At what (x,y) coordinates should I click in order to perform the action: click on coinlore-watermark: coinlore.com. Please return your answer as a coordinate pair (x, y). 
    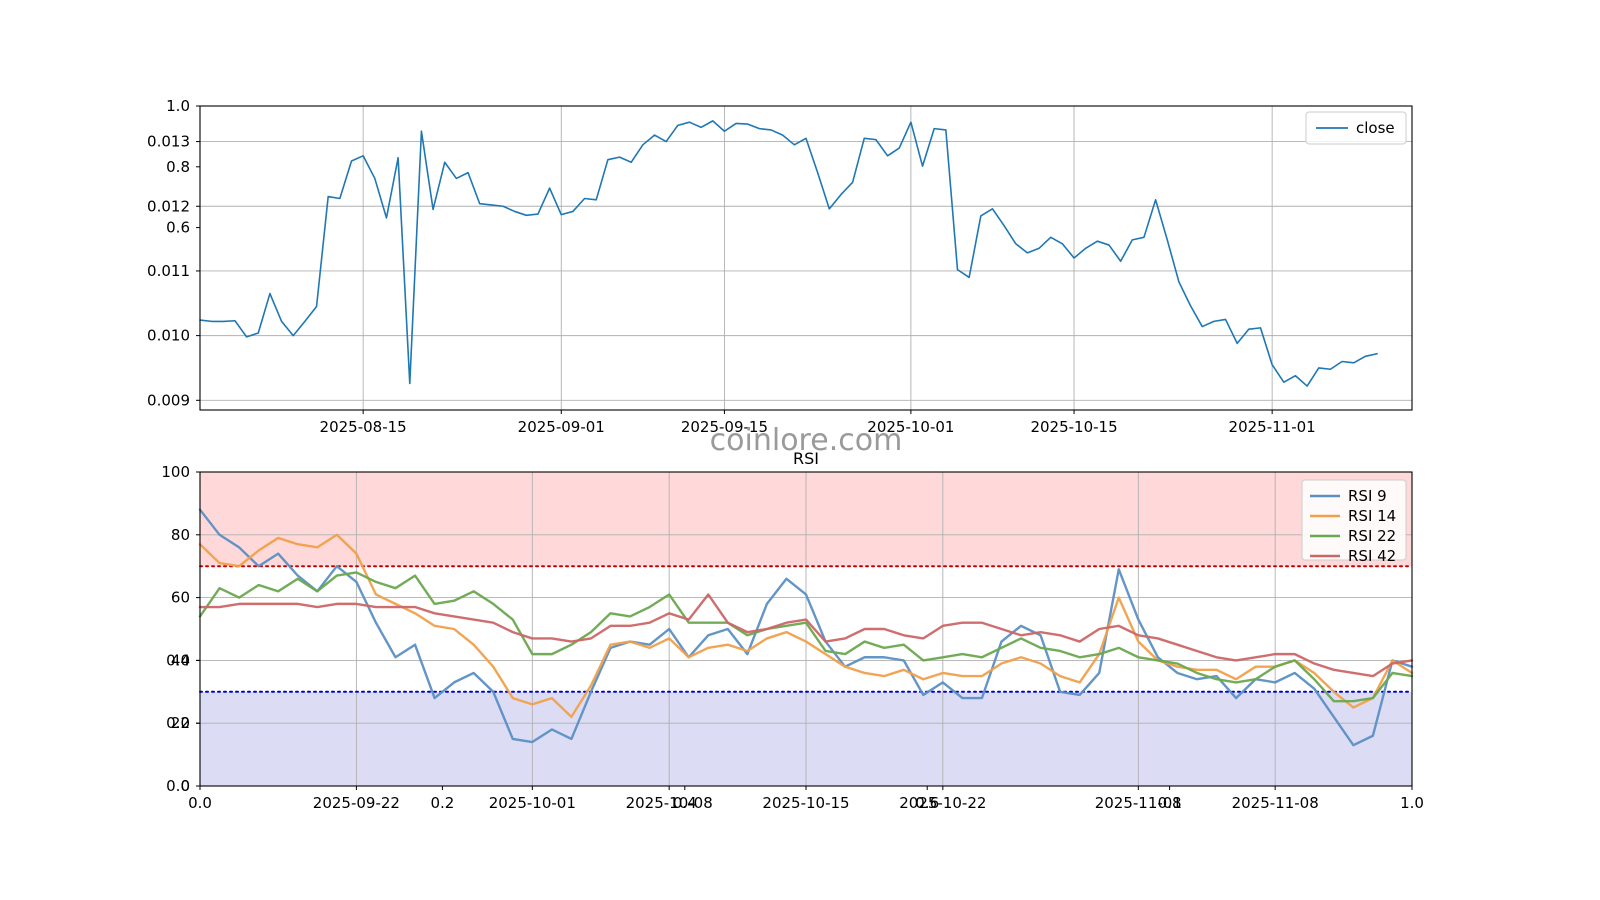
    Looking at the image, I should click on (806, 440).